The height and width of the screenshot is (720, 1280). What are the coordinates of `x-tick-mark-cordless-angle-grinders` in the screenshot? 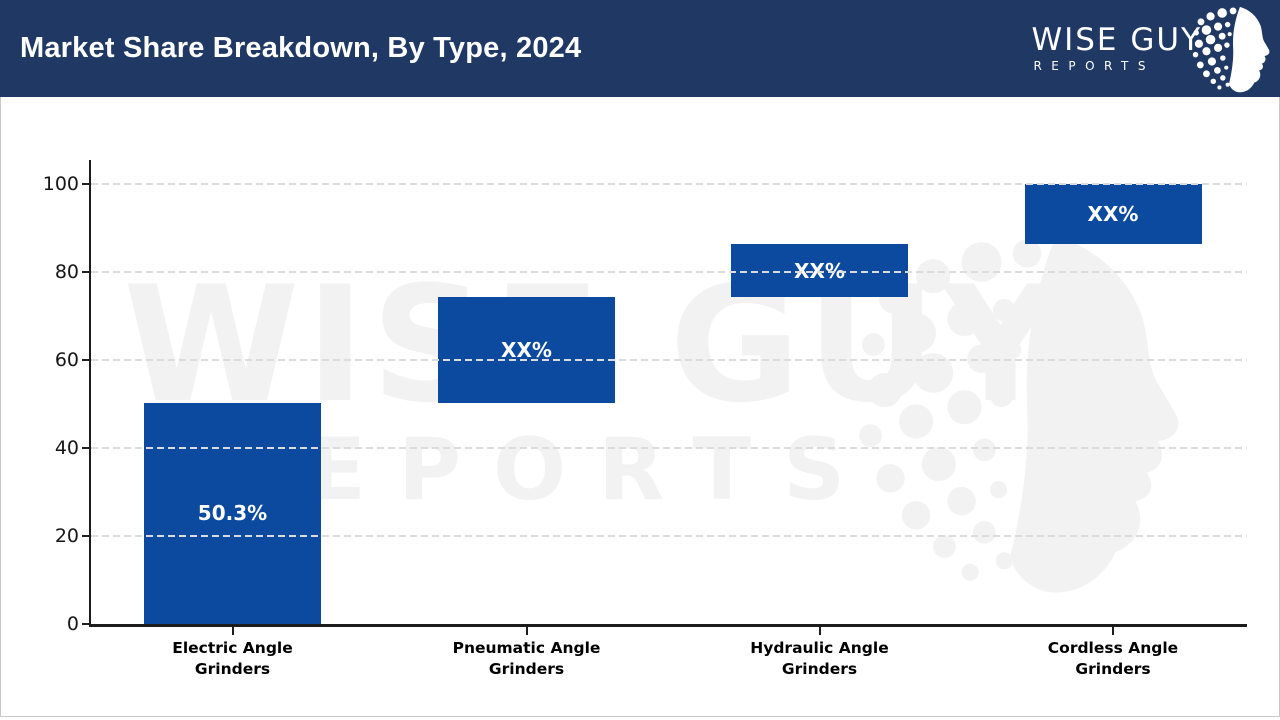 It's located at (1113, 631).